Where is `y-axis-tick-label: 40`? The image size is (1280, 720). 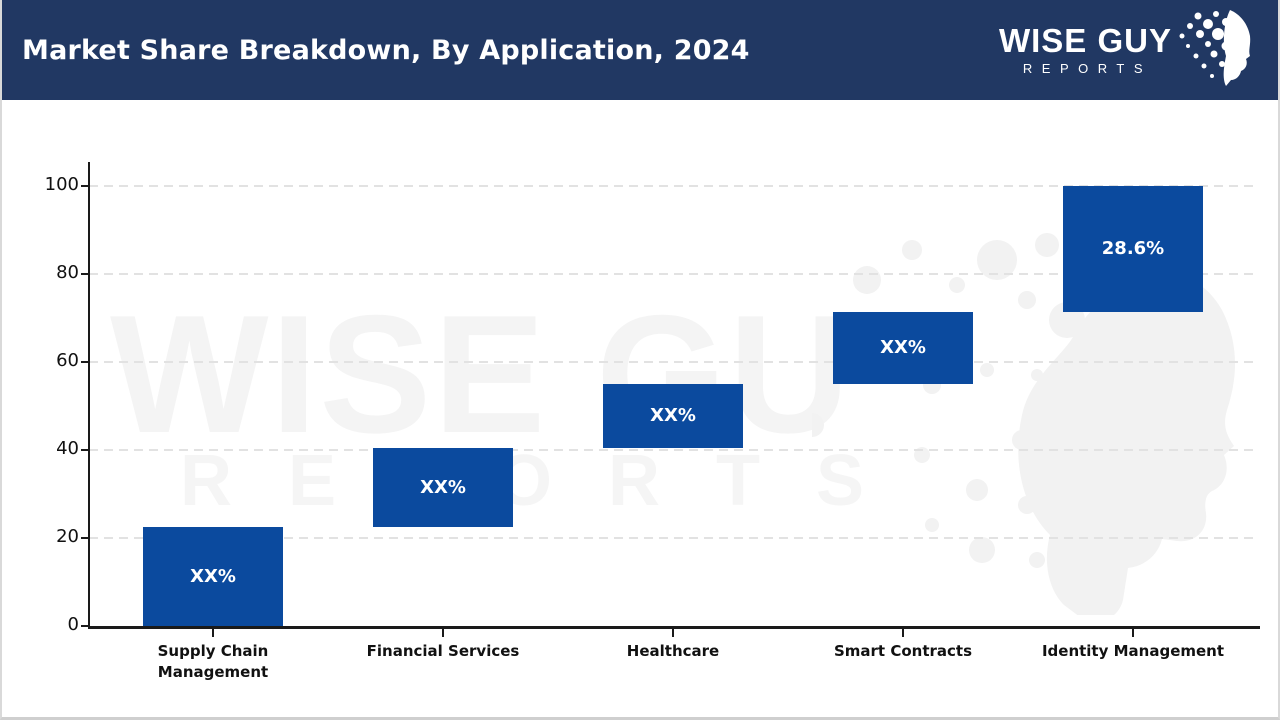
y-axis-tick-label: 40 is located at coordinates (67, 448).